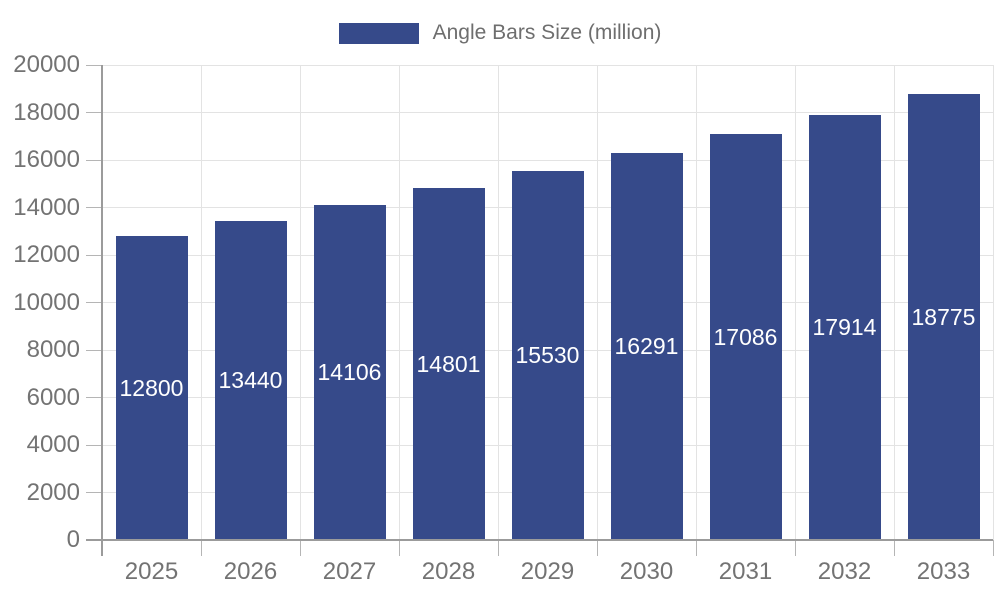 The image size is (1000, 600). I want to click on y-tick-label: 16000, so click(46, 159).